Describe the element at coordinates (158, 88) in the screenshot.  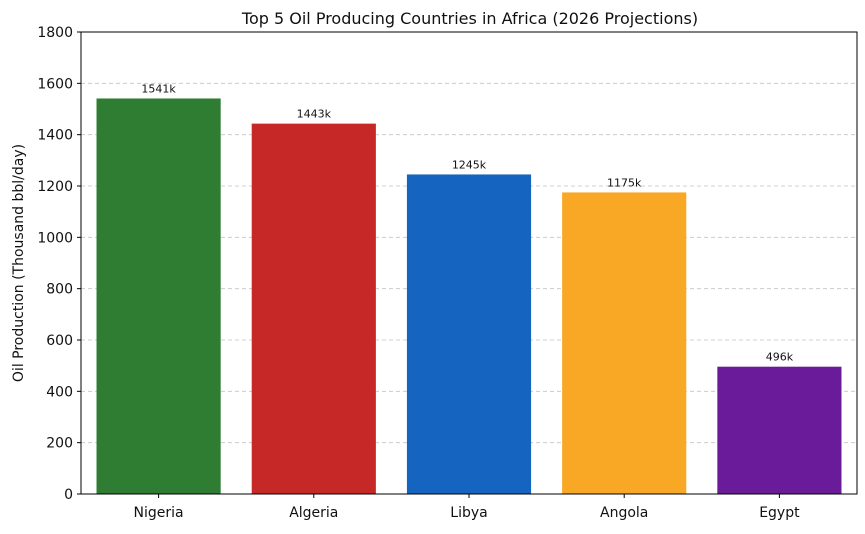
I see `bar-label-nigeria: 1541k` at that location.